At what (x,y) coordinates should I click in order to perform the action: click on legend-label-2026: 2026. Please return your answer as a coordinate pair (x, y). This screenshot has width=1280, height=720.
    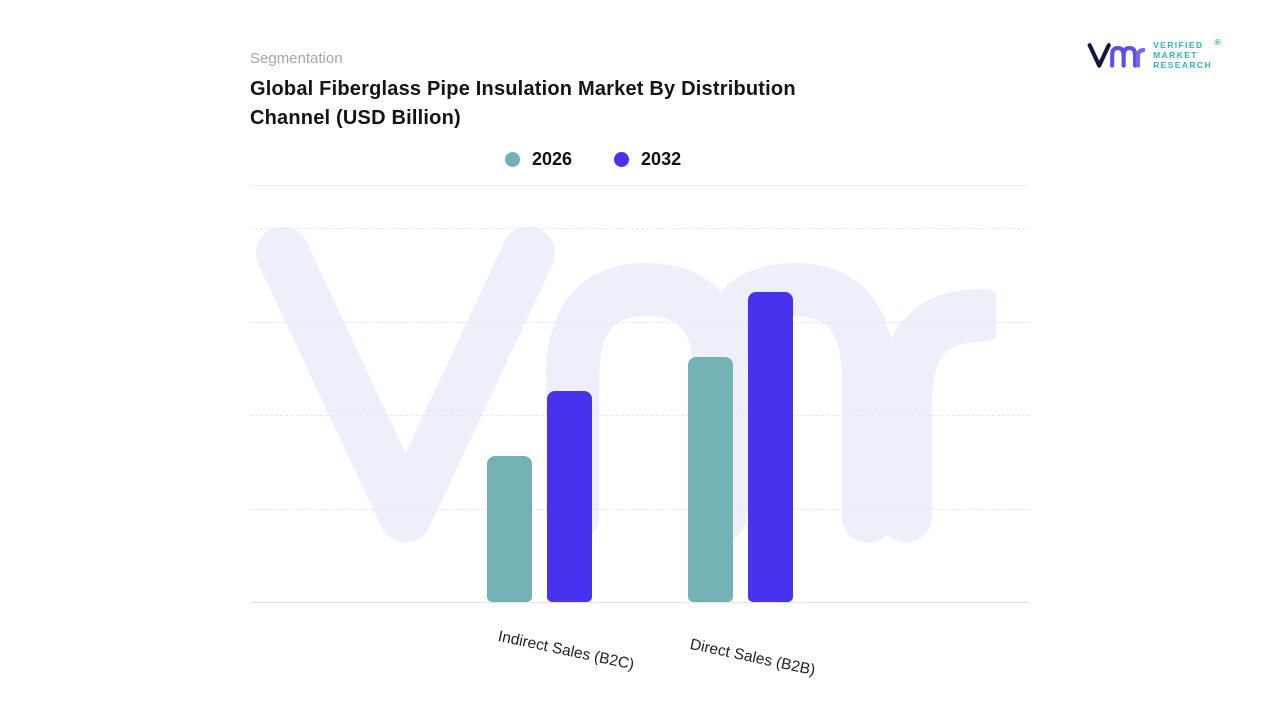
    Looking at the image, I should click on (552, 159).